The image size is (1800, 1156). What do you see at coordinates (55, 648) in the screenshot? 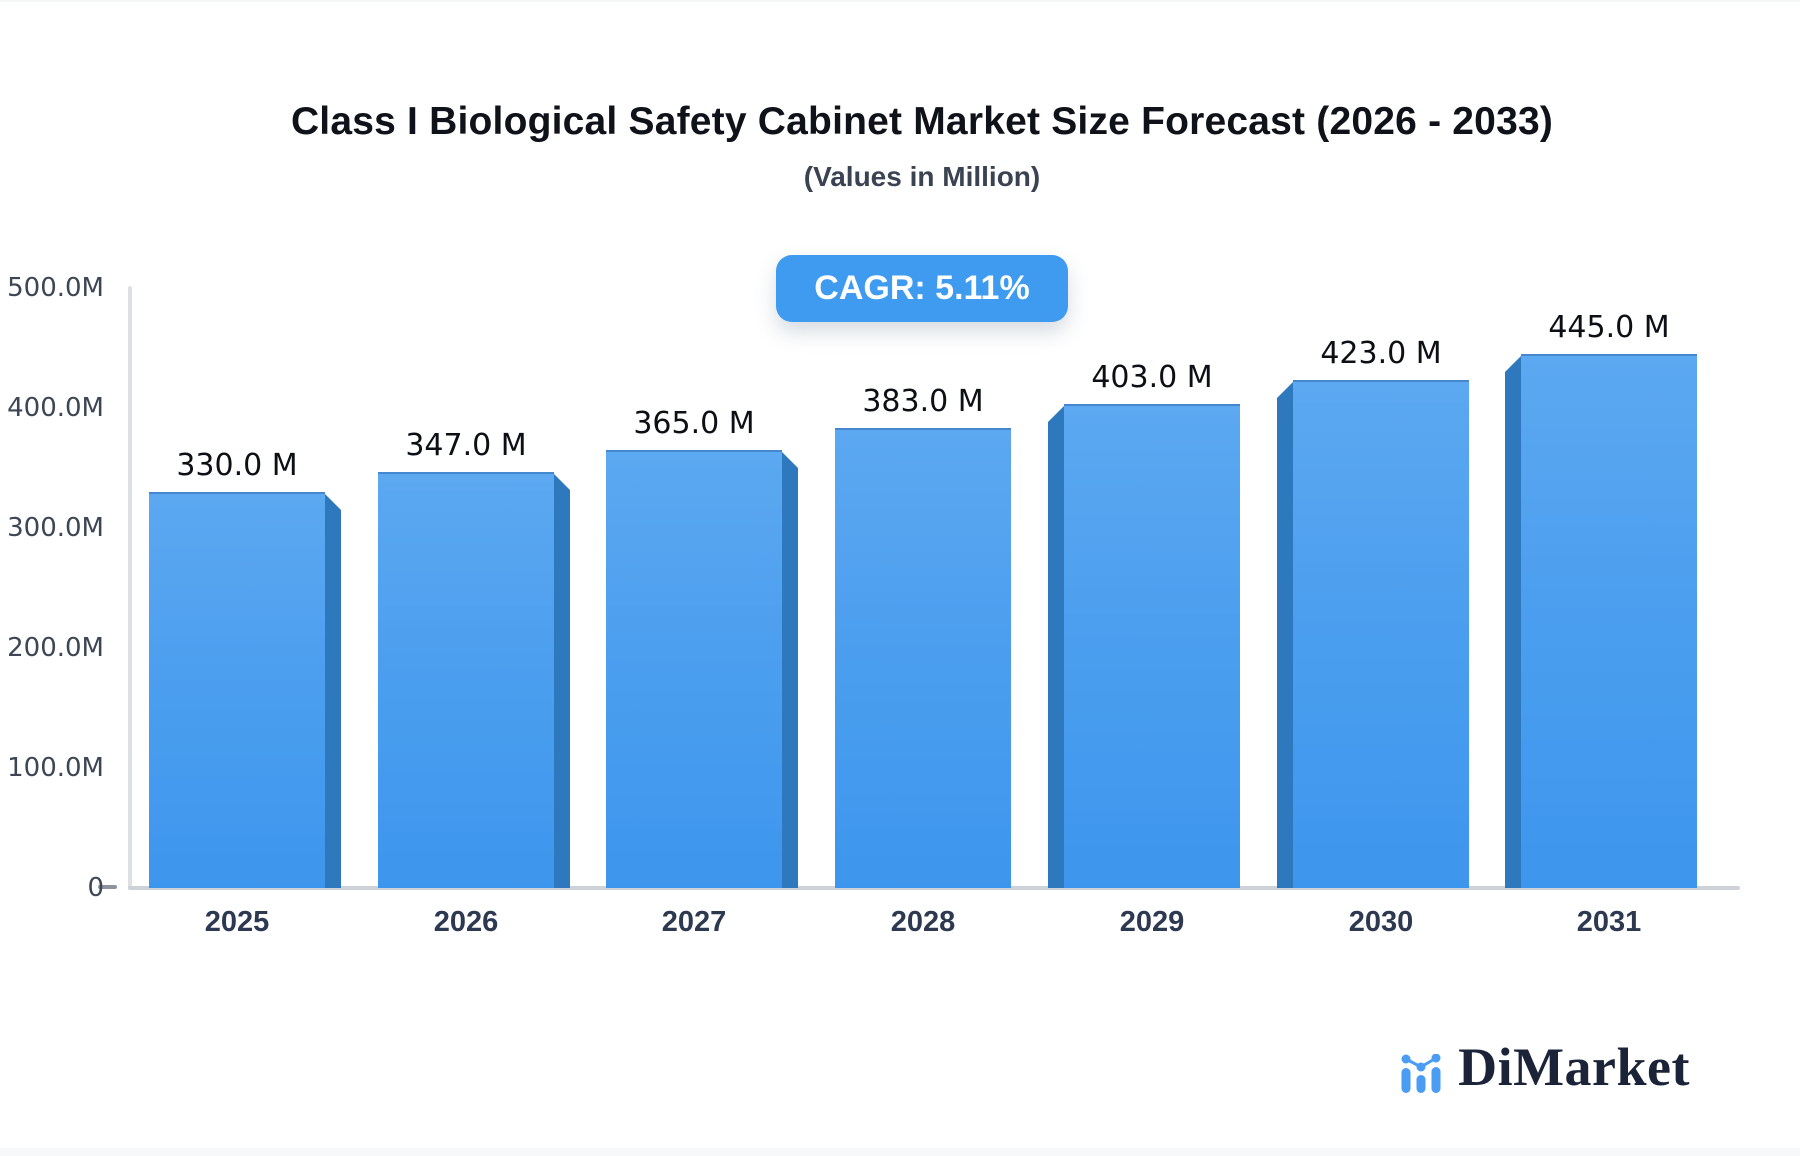
I see `y-axis-tick-label: 200.0M` at bounding box center [55, 648].